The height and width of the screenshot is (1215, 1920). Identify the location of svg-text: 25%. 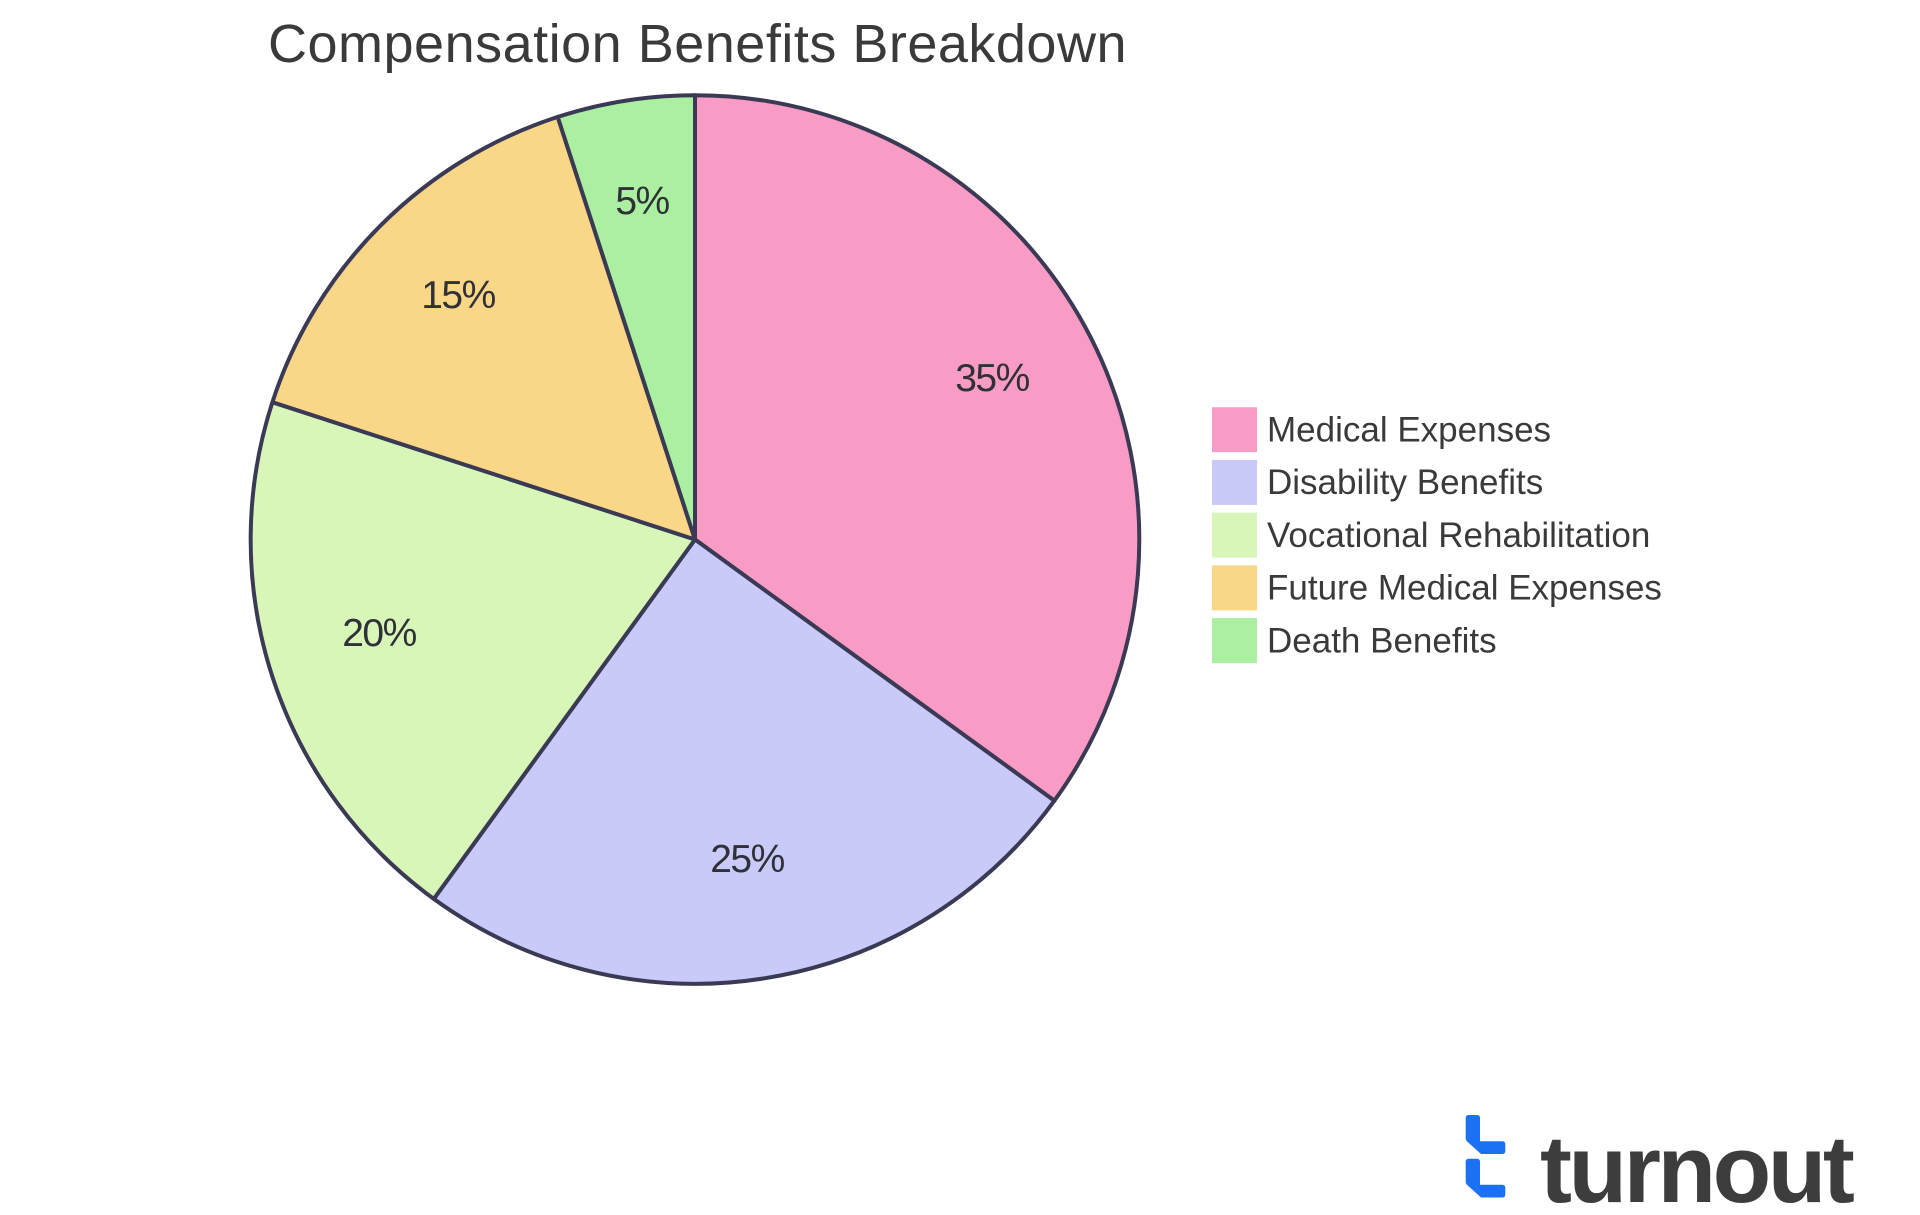
(747, 859).